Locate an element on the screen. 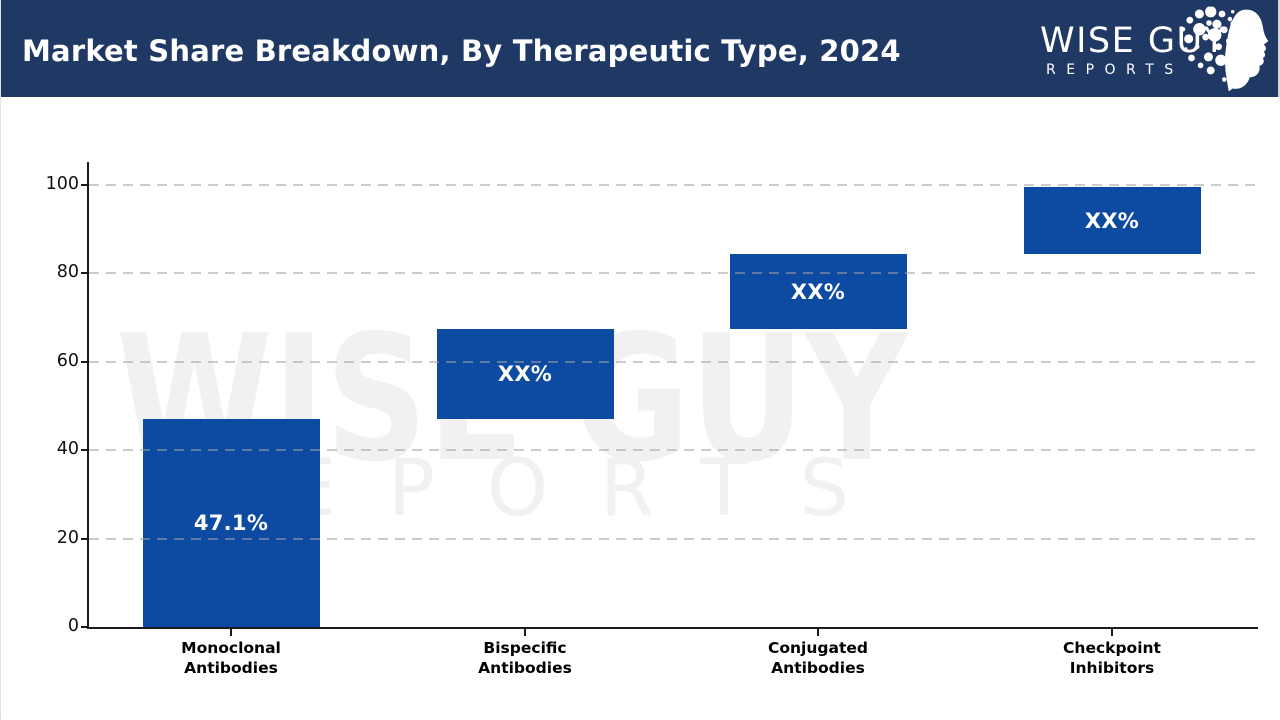 The width and height of the screenshot is (1280, 720). brand-logo-subtext: REPORTS is located at coordinates (1115, 70).